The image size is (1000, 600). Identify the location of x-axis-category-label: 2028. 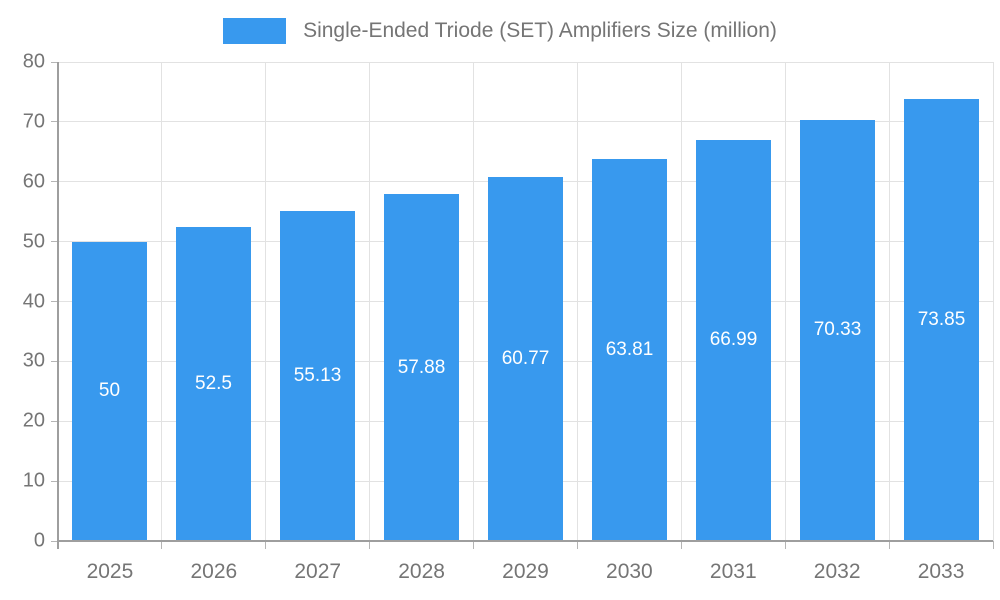
(421, 571).